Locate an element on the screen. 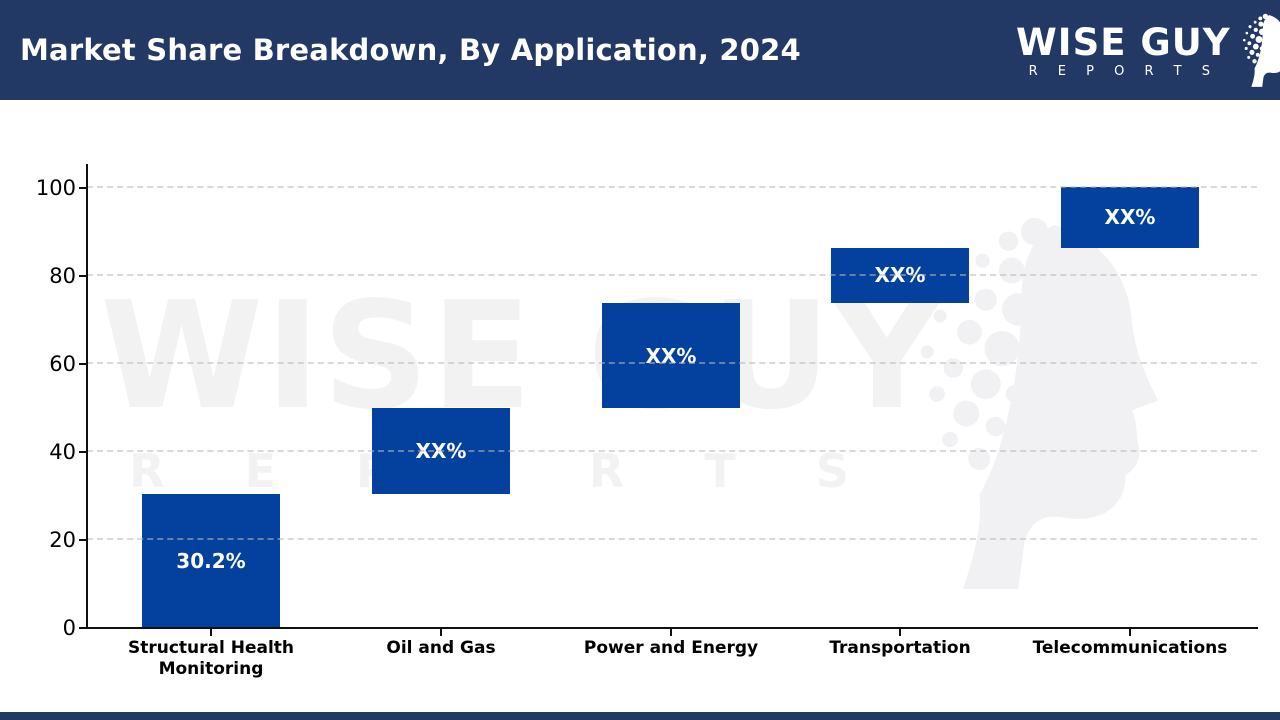 The image size is (1280, 720). logo-reports-text: R E P O R T S is located at coordinates (1123, 71).